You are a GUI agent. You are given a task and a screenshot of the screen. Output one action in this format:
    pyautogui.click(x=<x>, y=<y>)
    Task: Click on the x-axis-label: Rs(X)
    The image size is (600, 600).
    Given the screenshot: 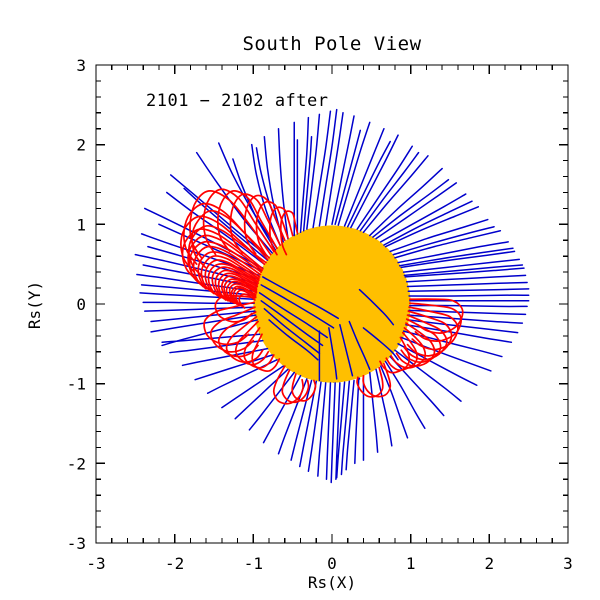 What is the action you would take?
    pyautogui.click(x=332, y=582)
    